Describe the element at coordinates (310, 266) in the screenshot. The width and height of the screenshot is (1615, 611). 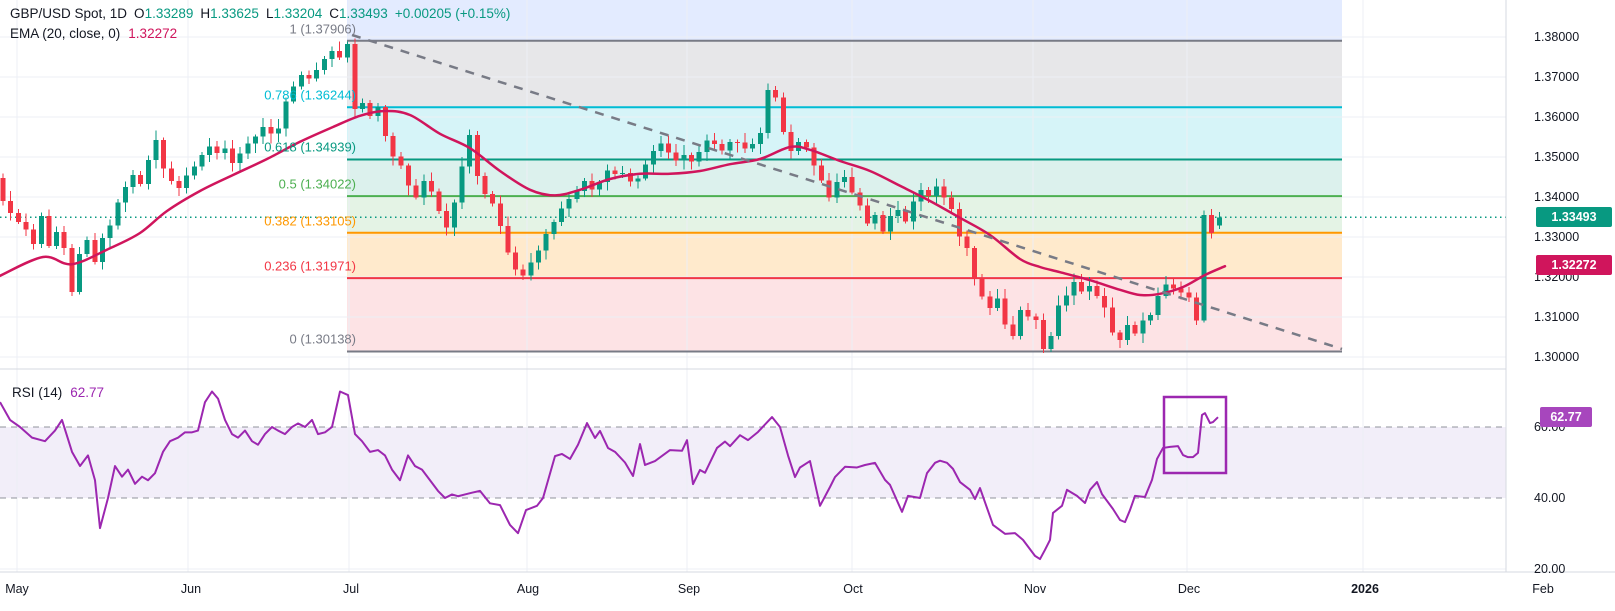
I see `fib-level-label: 0.236 (1.31971)` at that location.